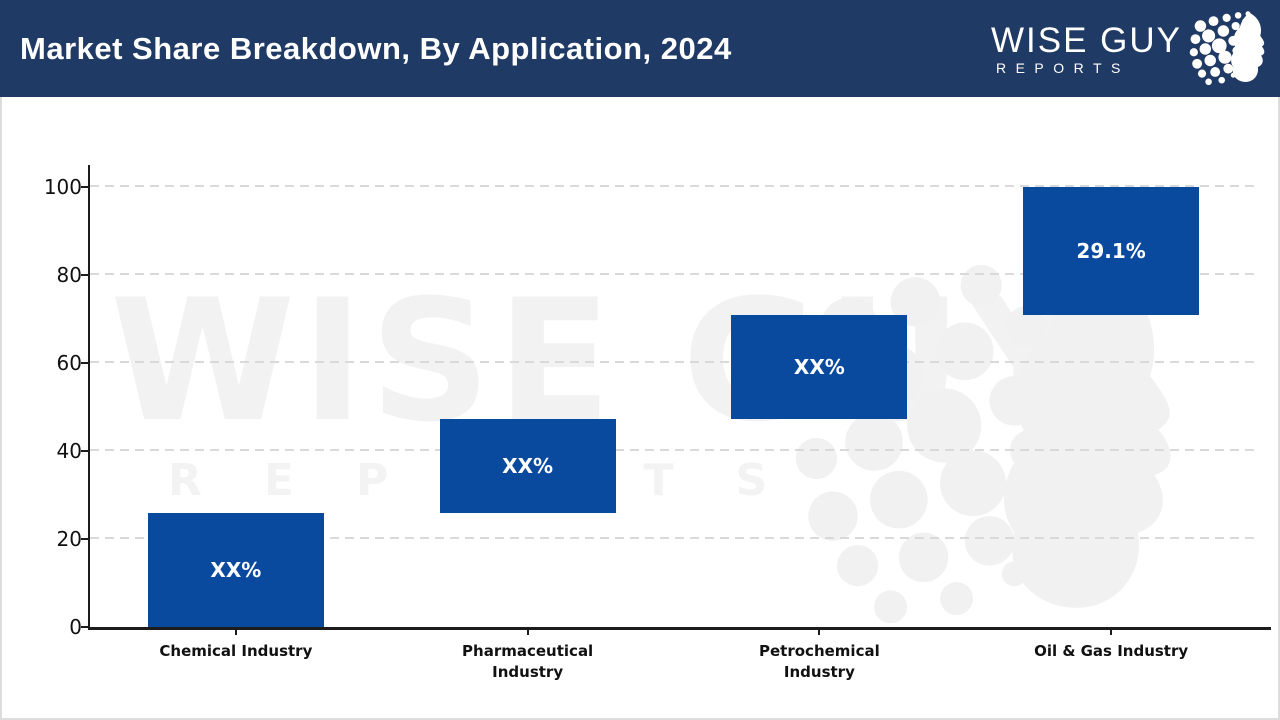 The height and width of the screenshot is (720, 1280). Describe the element at coordinates (89, 396) in the screenshot. I see `y-axis-line` at that location.